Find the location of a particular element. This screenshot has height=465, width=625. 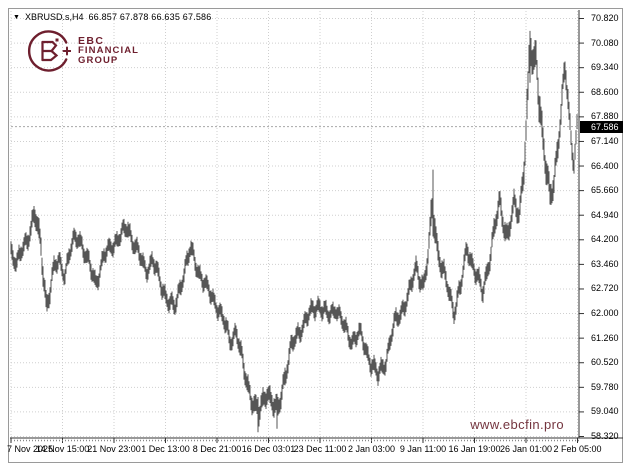

time-tick-label: 8 Dec 21:00 is located at coordinates (217, 449).